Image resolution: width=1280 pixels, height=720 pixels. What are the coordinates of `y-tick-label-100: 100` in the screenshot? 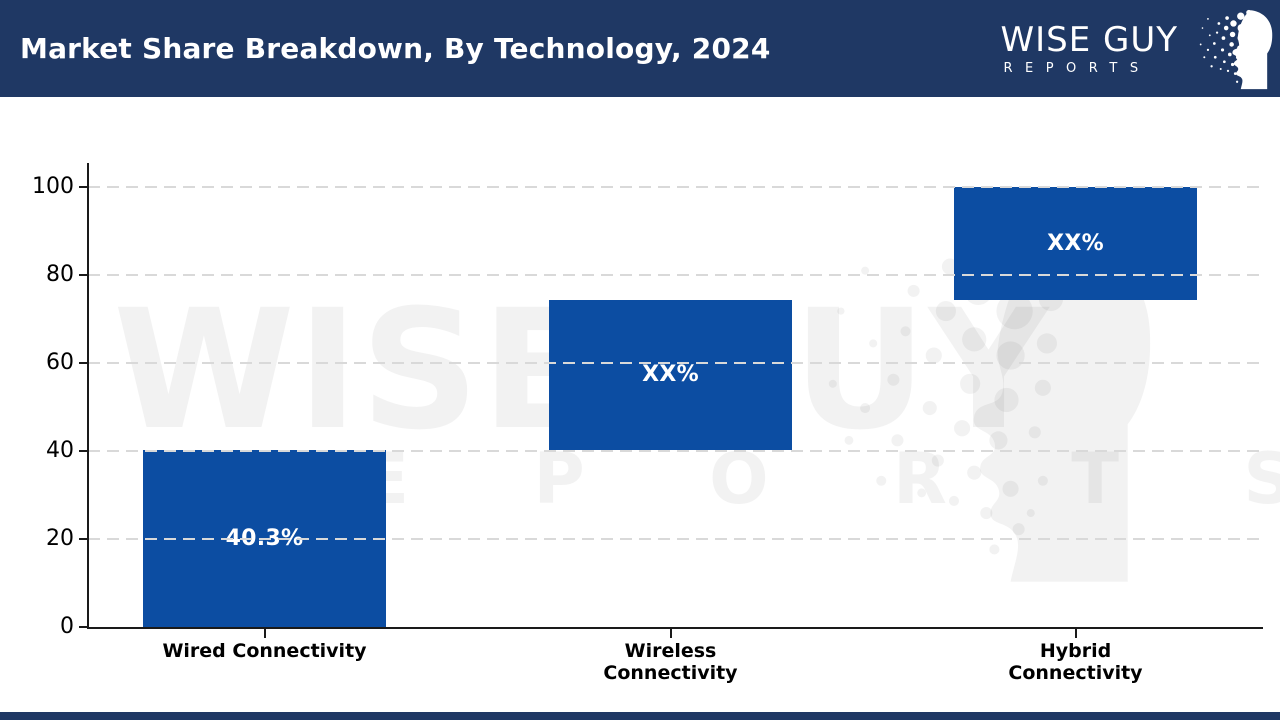 It's located at (53, 186).